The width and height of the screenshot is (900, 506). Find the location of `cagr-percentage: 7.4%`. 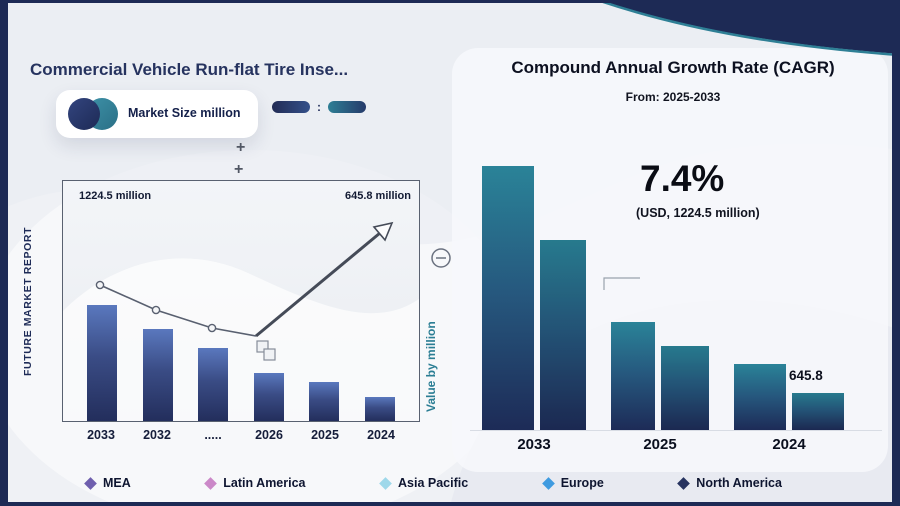

cagr-percentage: 7.4% is located at coordinates (682, 178).